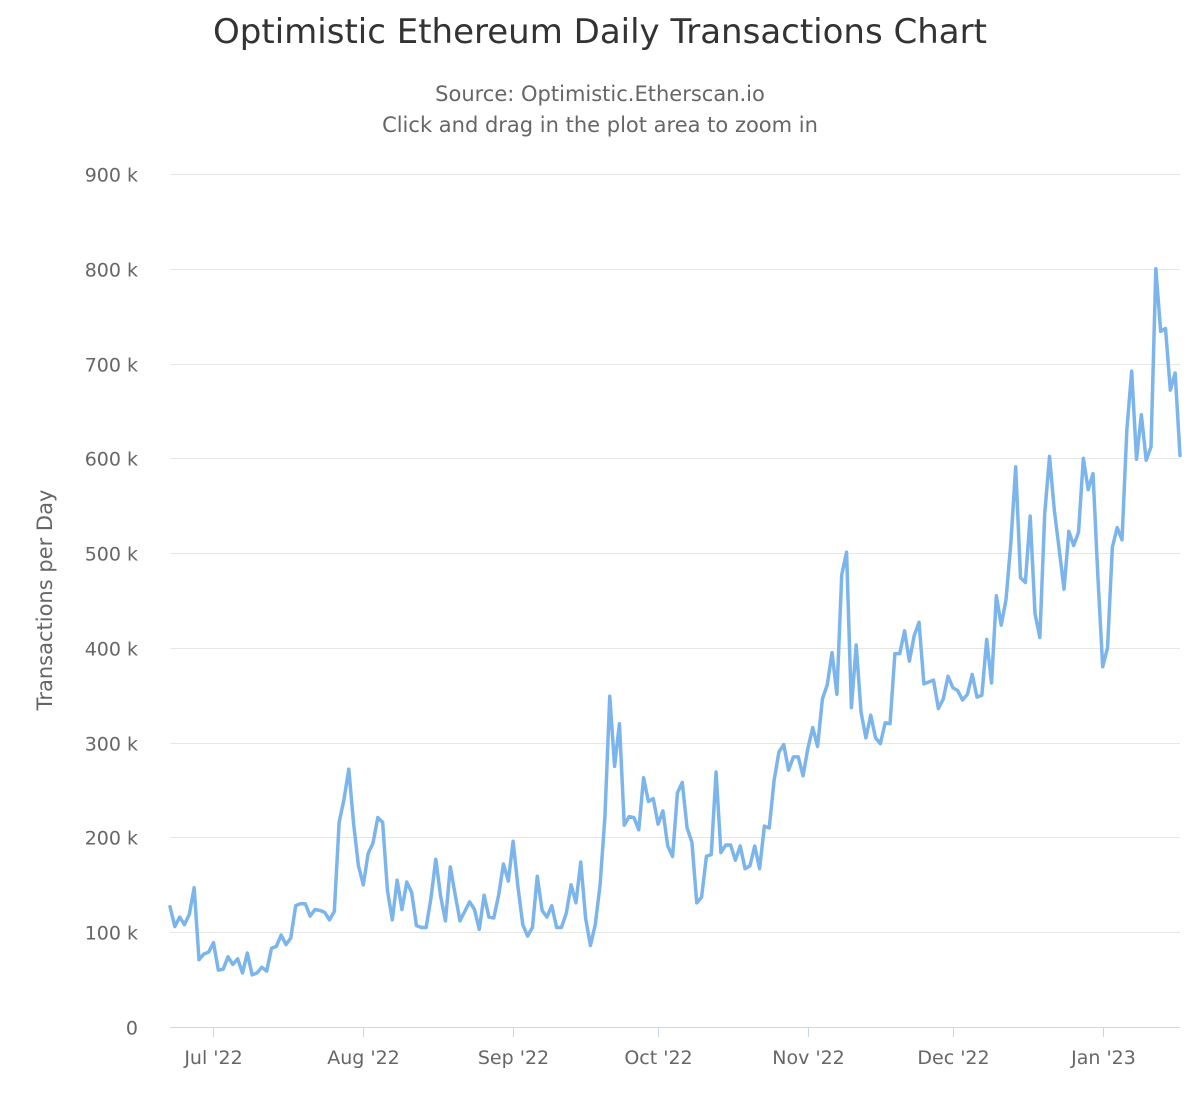 The height and width of the screenshot is (1100, 1200). Describe the element at coordinates (363, 1058) in the screenshot. I see `x-tick-label: Aug '22` at that location.